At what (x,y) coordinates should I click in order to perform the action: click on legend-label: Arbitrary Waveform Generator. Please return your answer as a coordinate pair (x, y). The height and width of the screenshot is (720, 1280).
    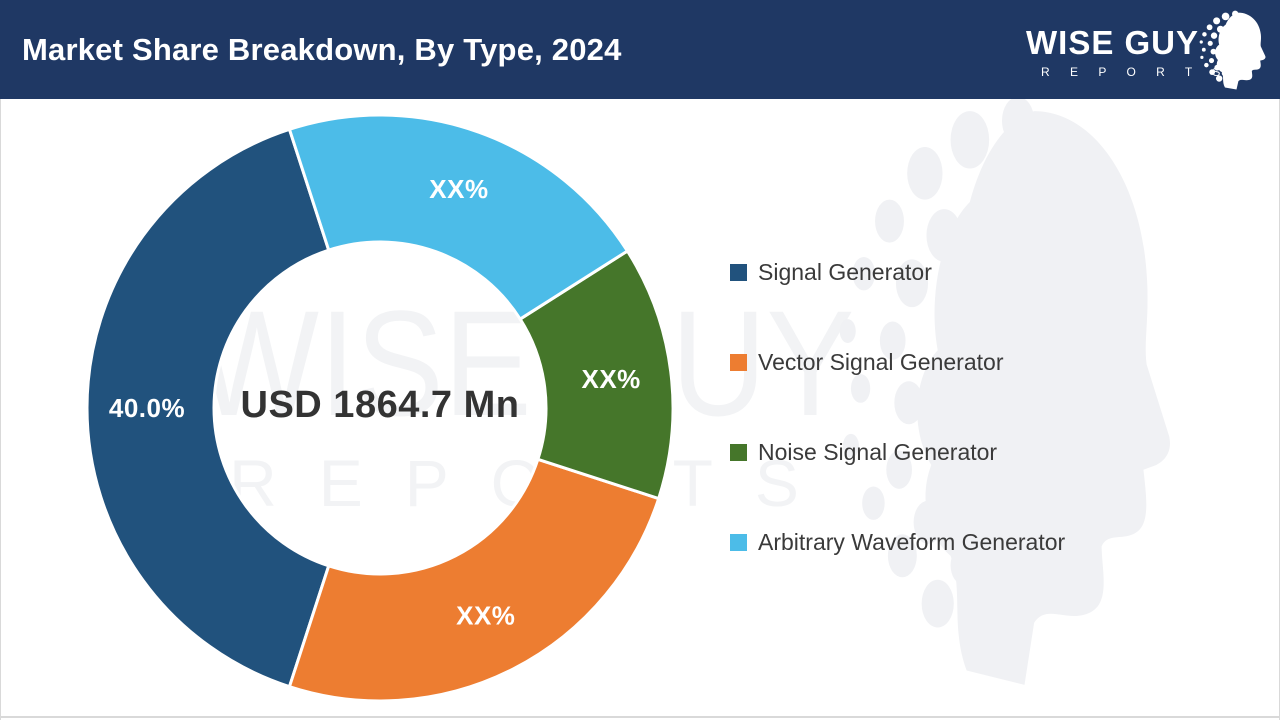
    Looking at the image, I should click on (912, 541).